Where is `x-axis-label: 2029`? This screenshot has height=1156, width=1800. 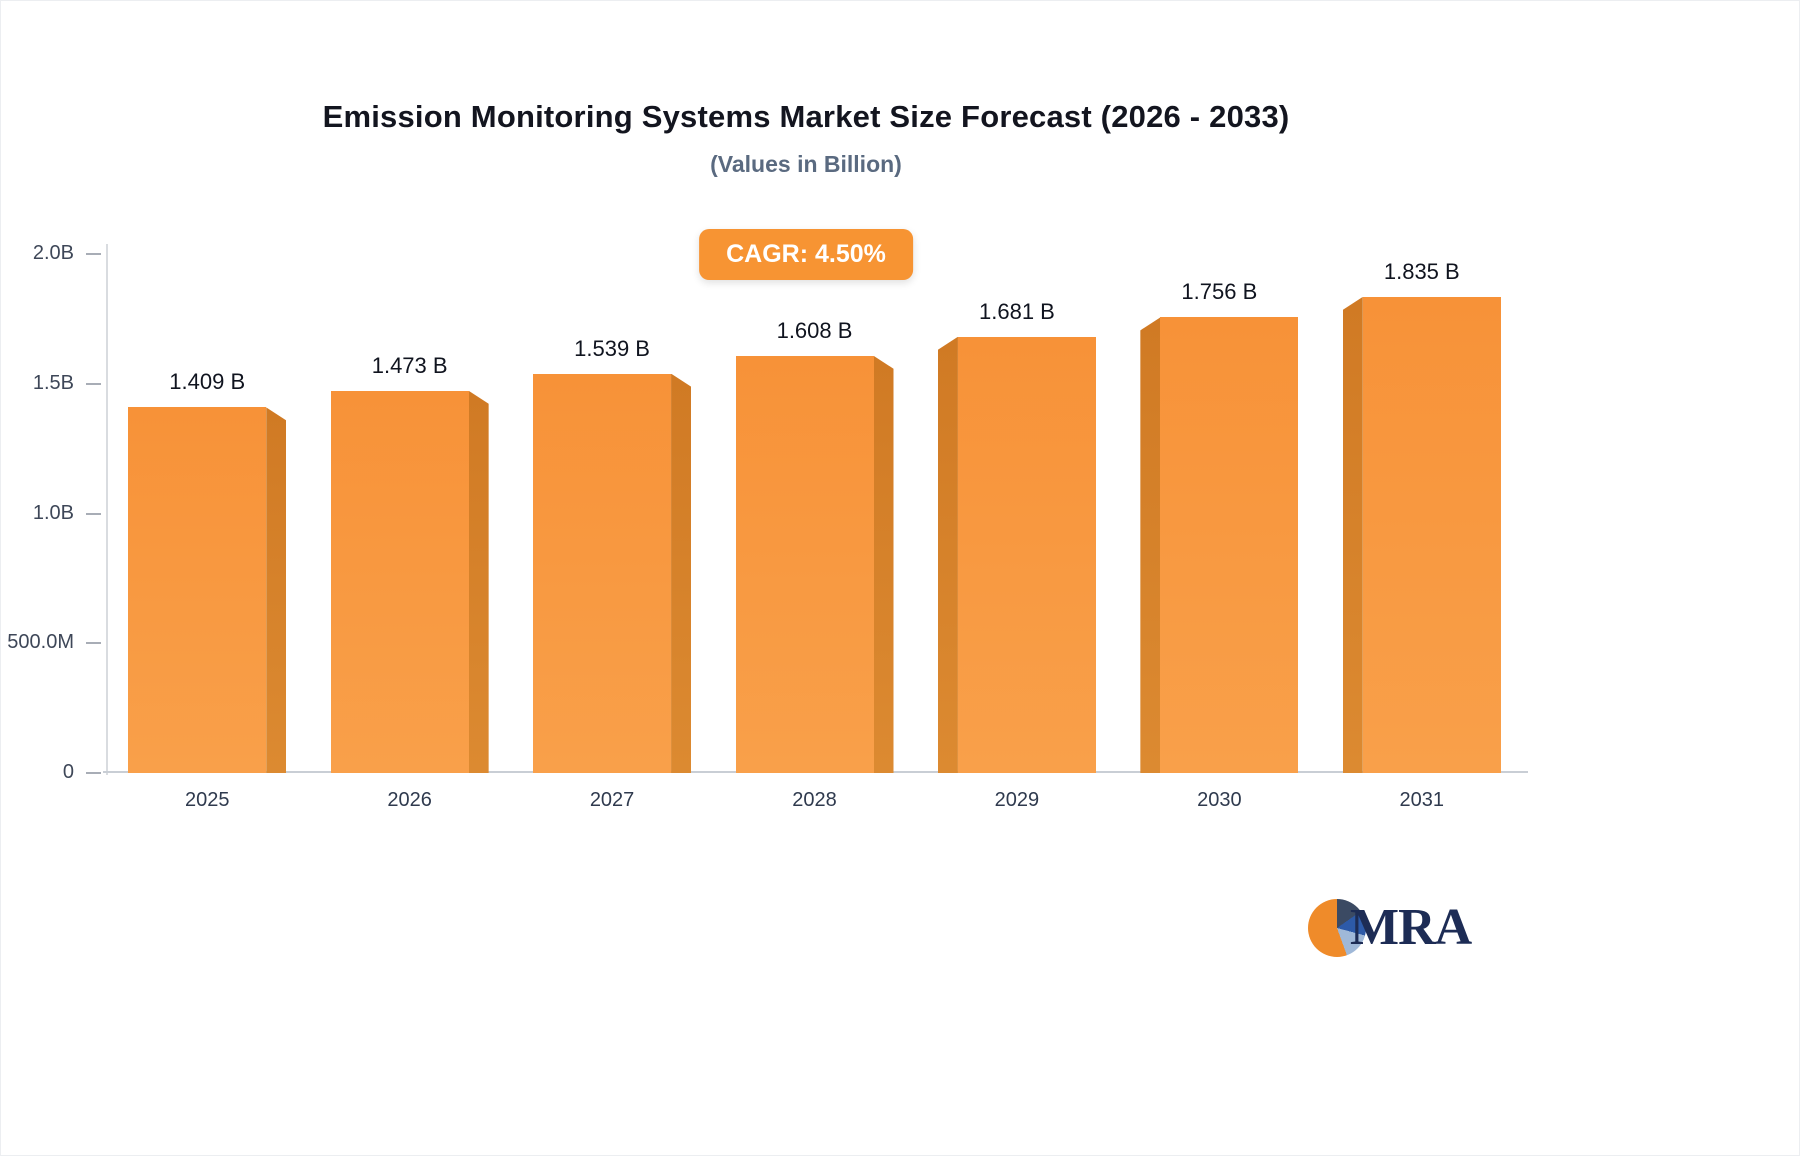 x-axis-label: 2029 is located at coordinates (1017, 800).